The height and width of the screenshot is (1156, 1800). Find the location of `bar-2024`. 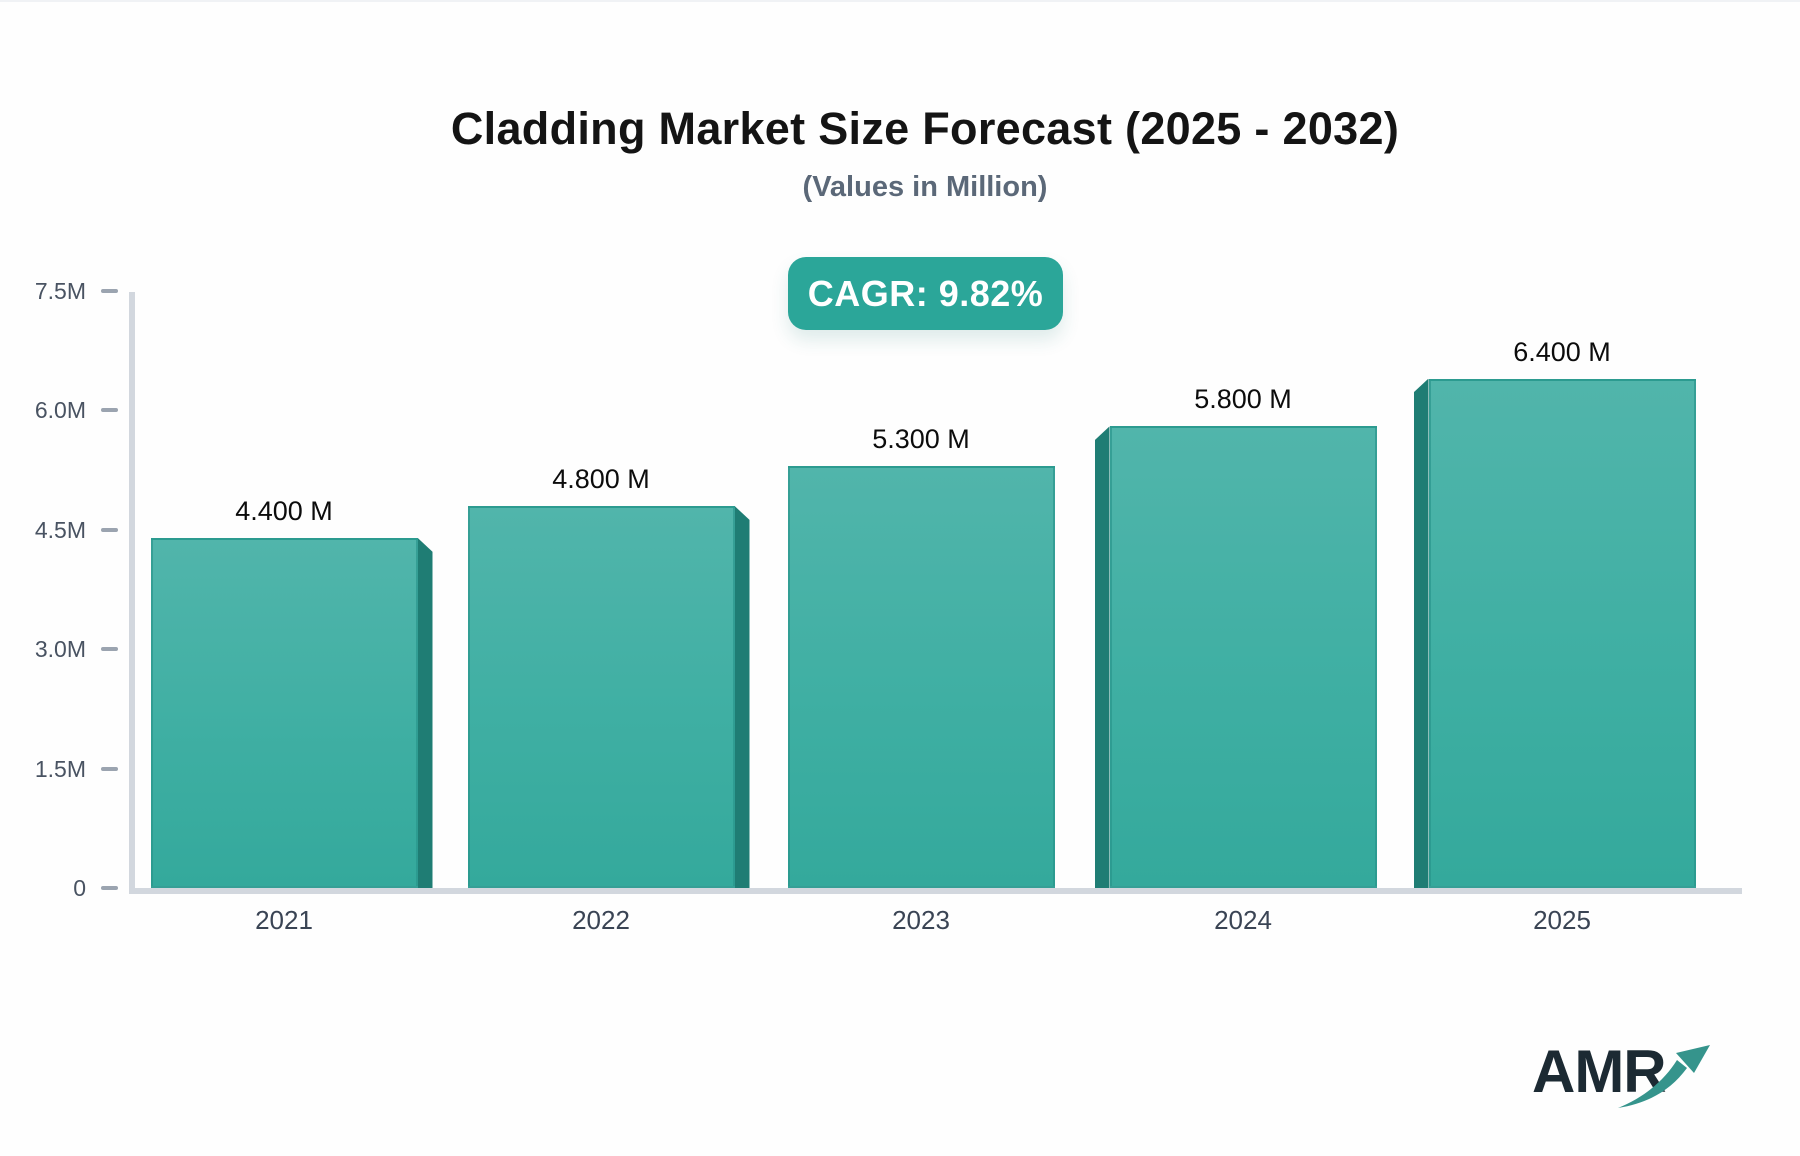

bar-2024 is located at coordinates (1243, 657).